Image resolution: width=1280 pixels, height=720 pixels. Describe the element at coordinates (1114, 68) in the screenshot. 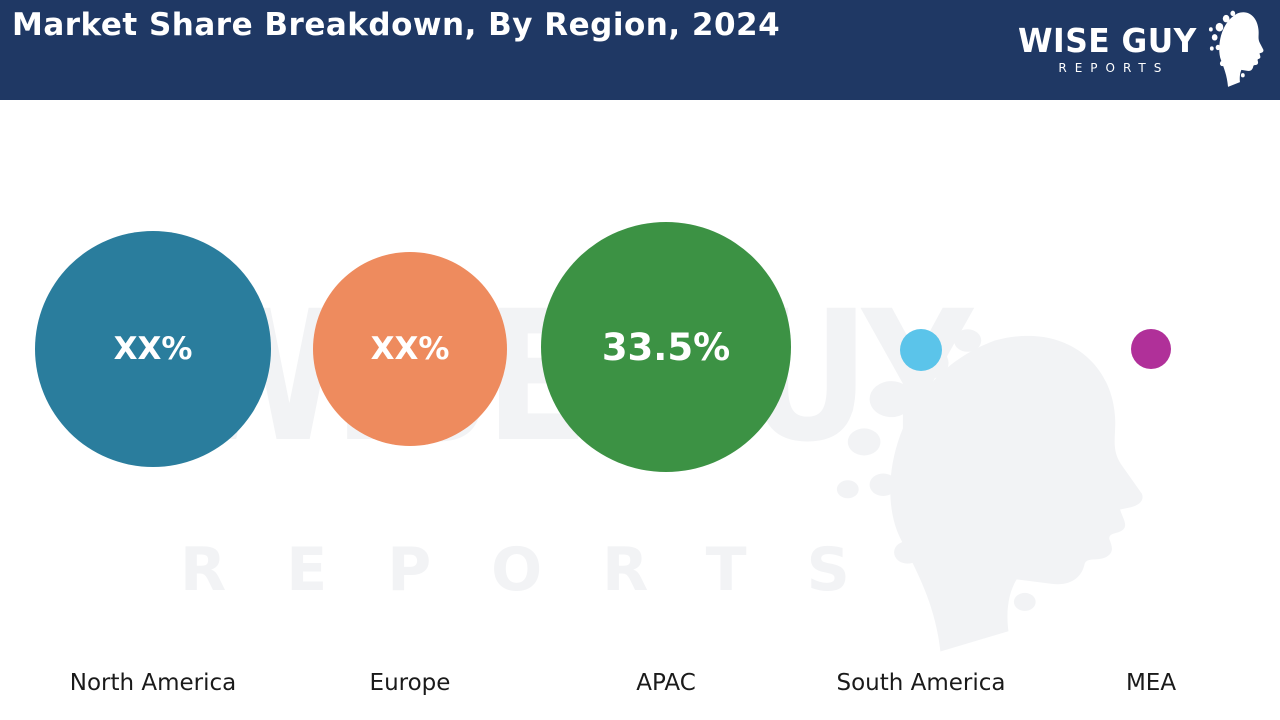

I see `brand-subtext: REPORTS` at that location.